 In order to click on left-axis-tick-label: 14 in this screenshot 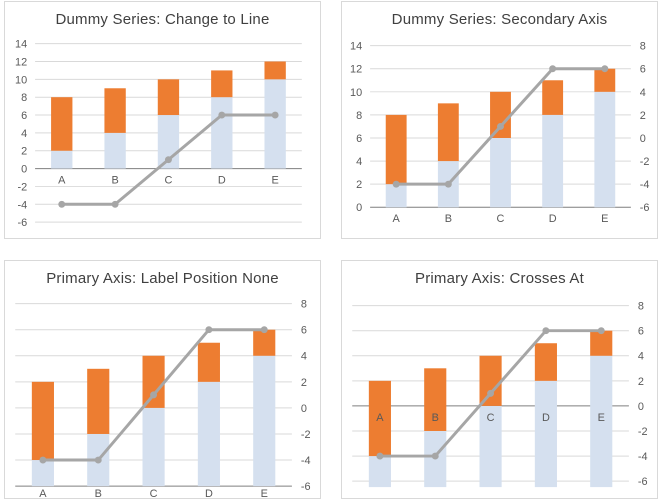, I will do `click(21, 45)`.